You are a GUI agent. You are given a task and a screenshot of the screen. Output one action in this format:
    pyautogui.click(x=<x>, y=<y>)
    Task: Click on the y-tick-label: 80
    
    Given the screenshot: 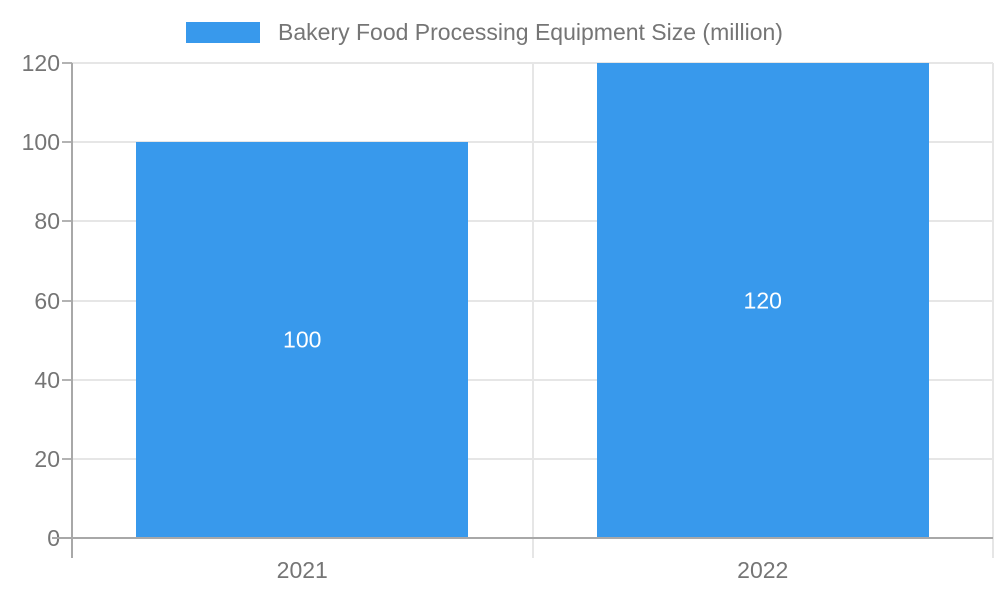 What is the action you would take?
    pyautogui.click(x=47, y=221)
    